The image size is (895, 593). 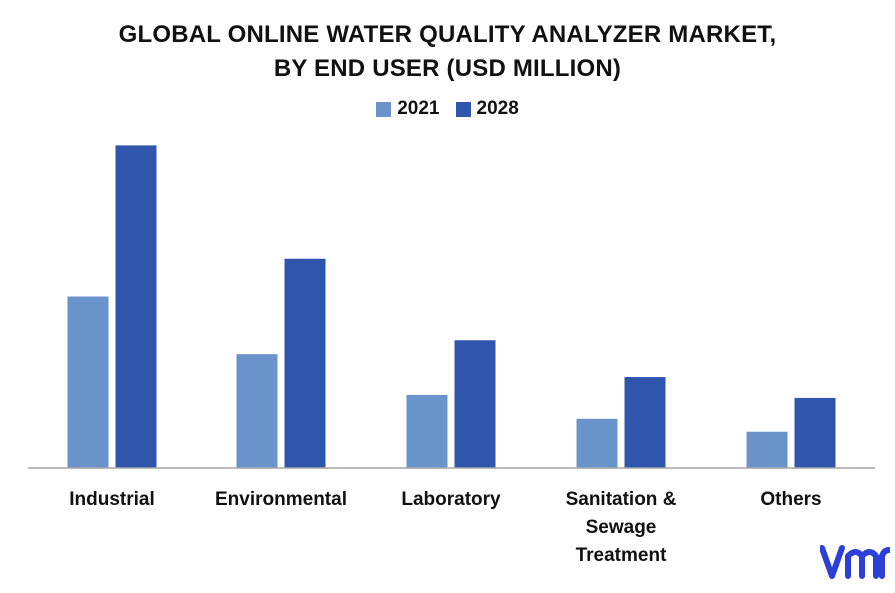 I want to click on x-tick-label-4-line-0: Others, so click(x=790, y=499).